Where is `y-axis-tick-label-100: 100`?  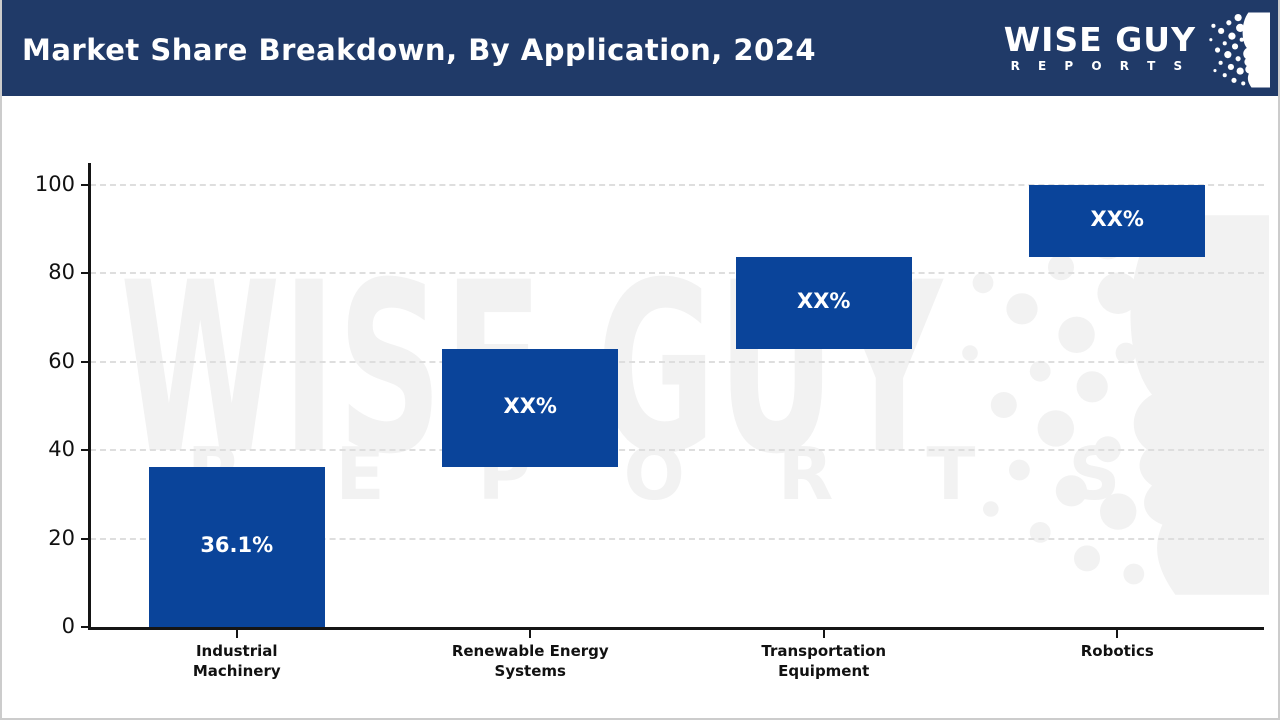 y-axis-tick-label-100: 100 is located at coordinates (54, 184).